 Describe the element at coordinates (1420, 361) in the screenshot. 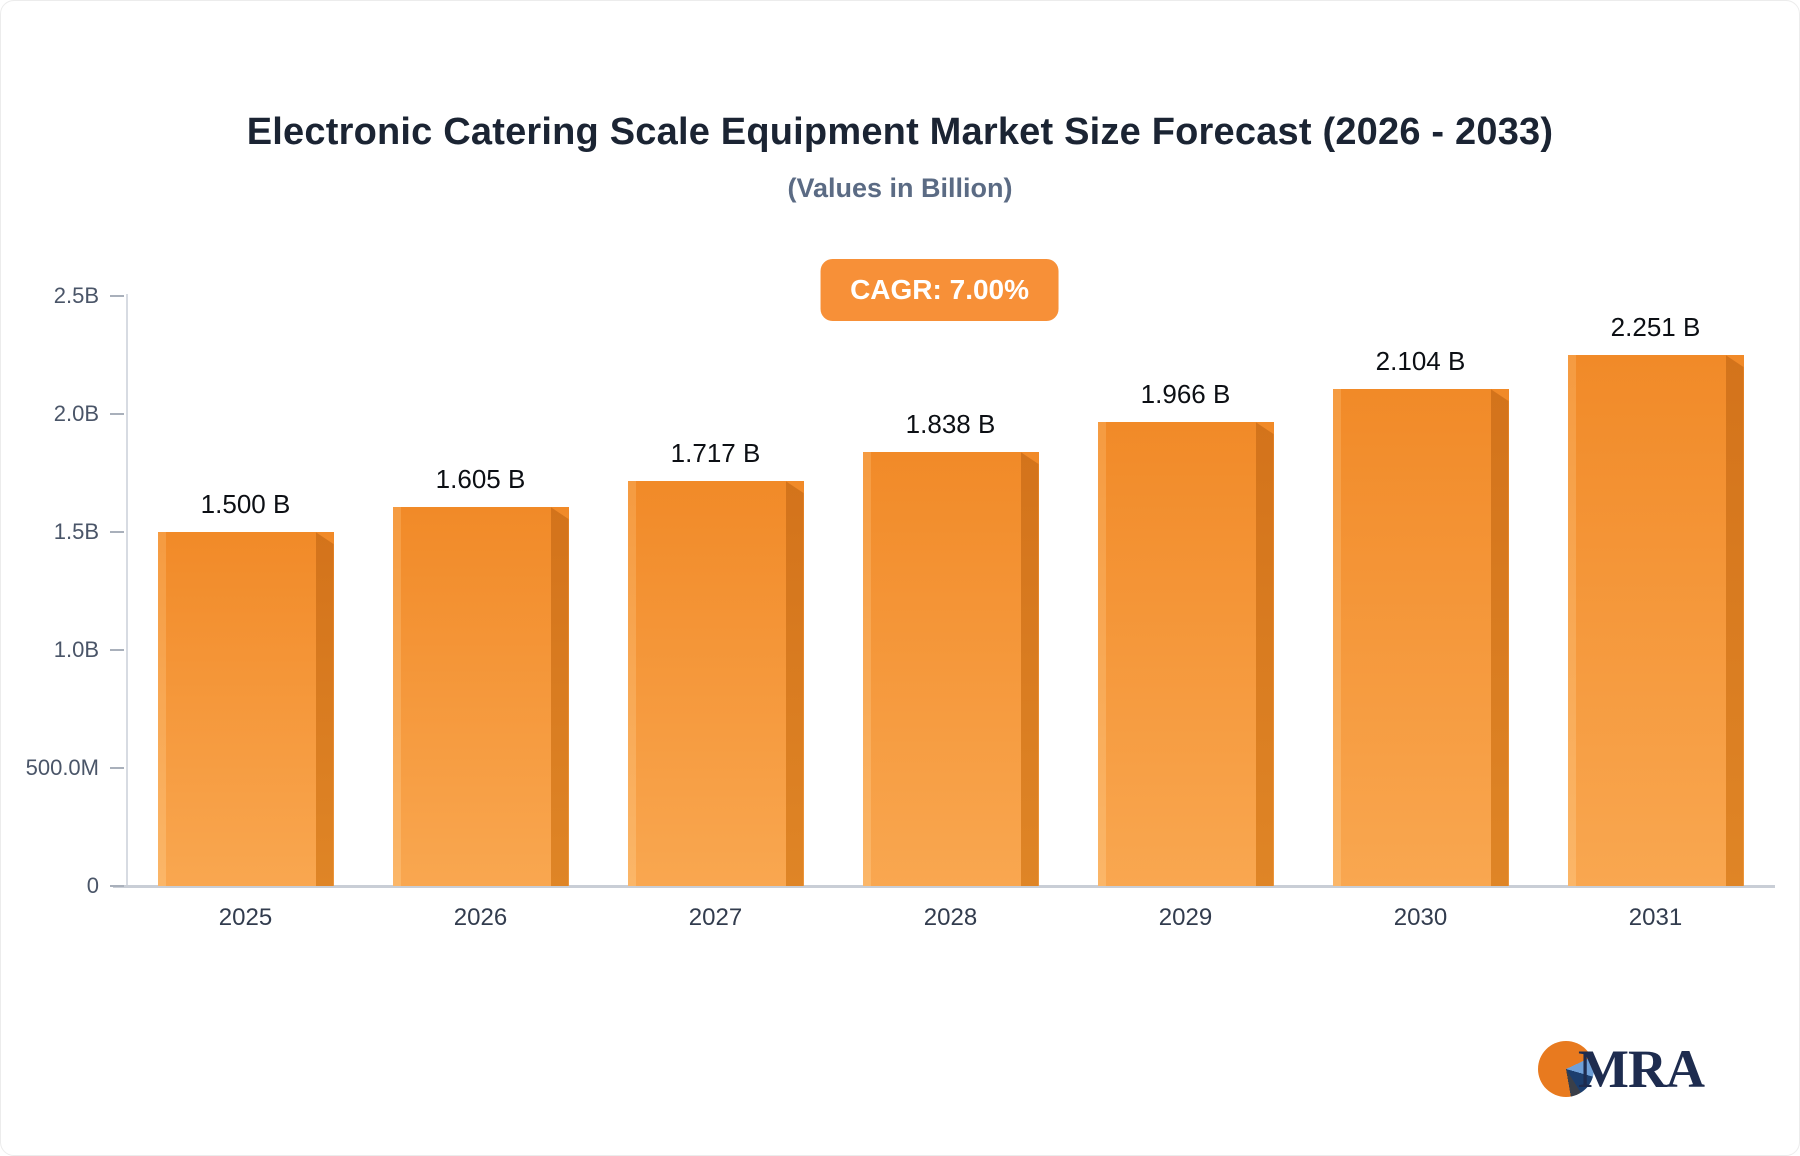

I see `bar-value-label: 2.104 B` at that location.